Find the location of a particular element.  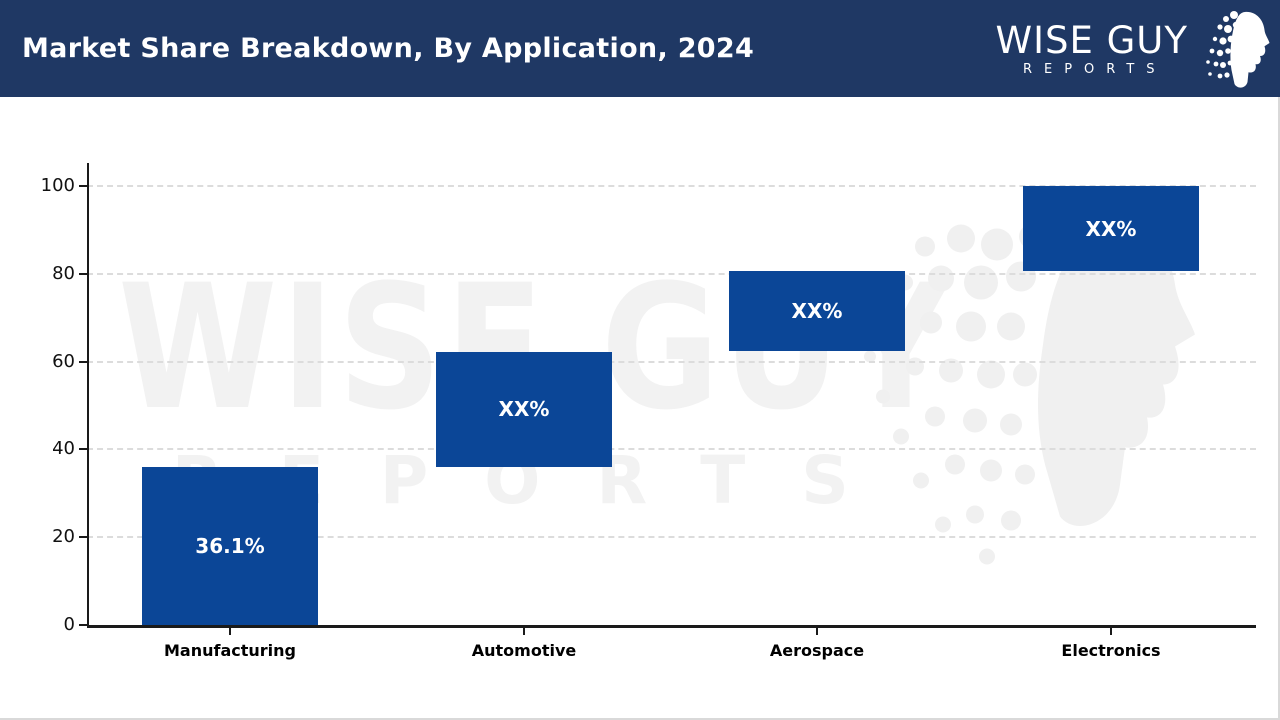

bar-value-label: 36.1% is located at coordinates (230, 545).